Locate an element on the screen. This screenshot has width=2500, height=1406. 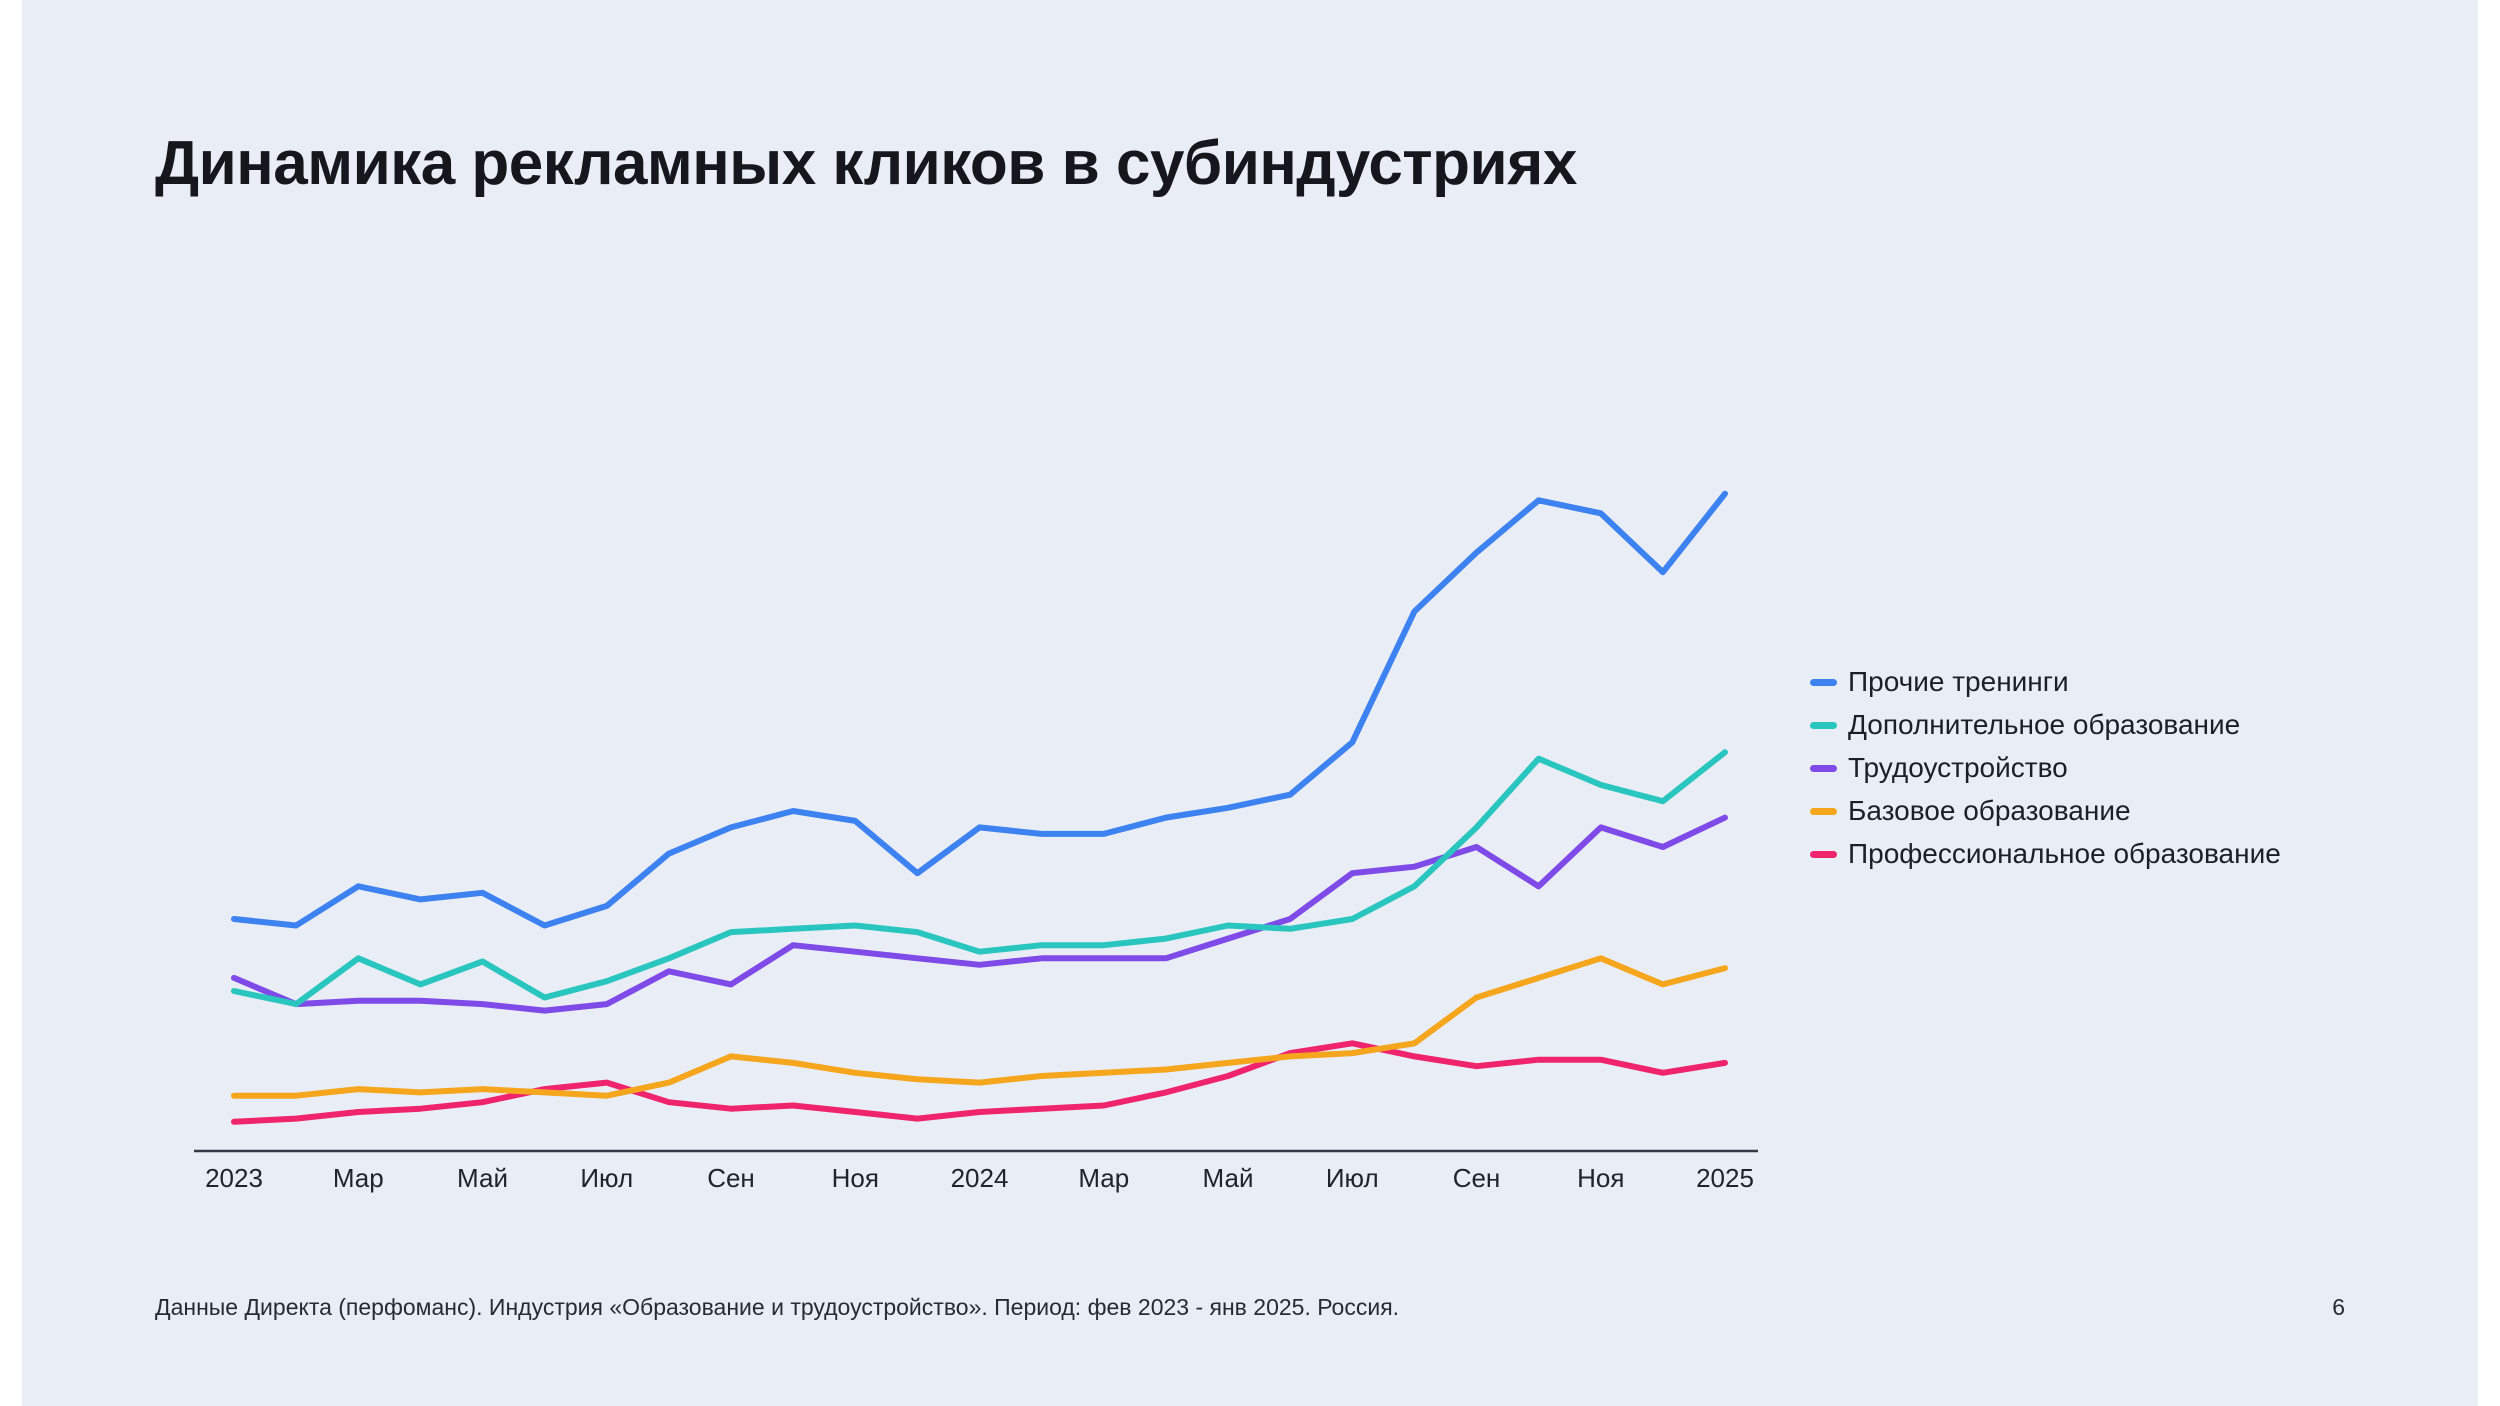
legend-item: Профессиональное образование is located at coordinates (2045, 853).